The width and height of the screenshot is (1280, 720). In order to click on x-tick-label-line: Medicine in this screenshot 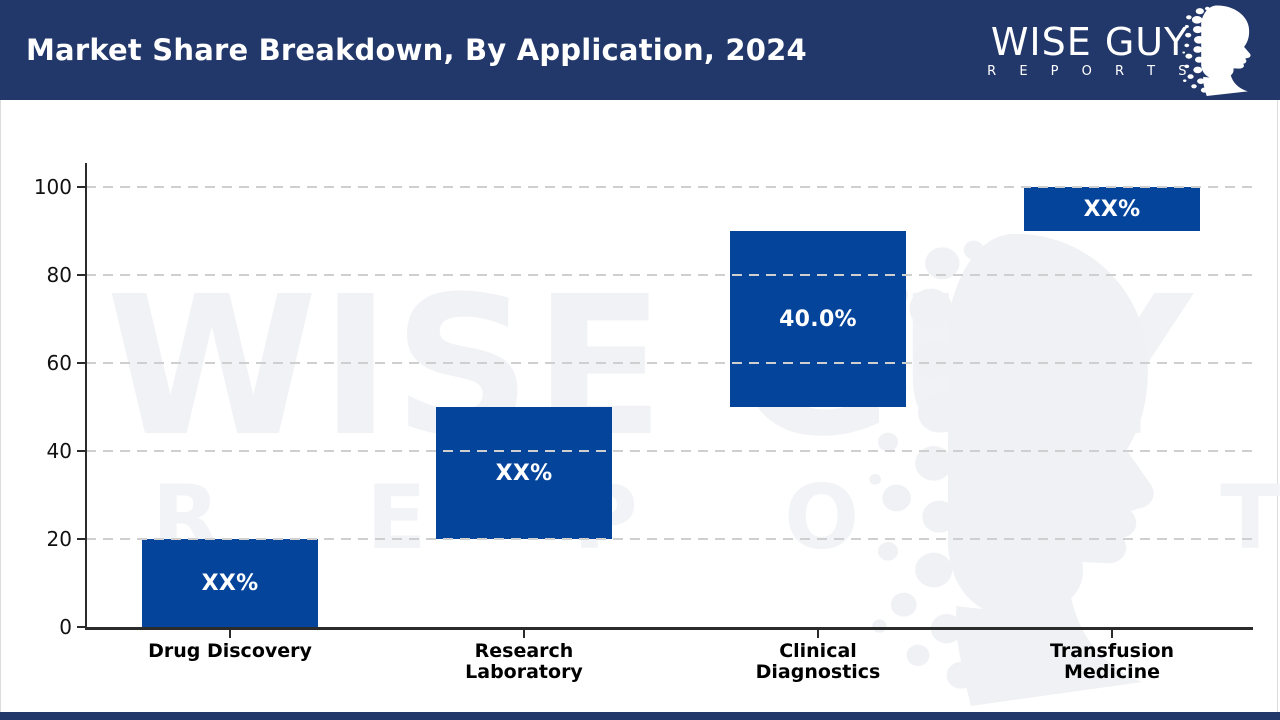, I will do `click(1112, 672)`.